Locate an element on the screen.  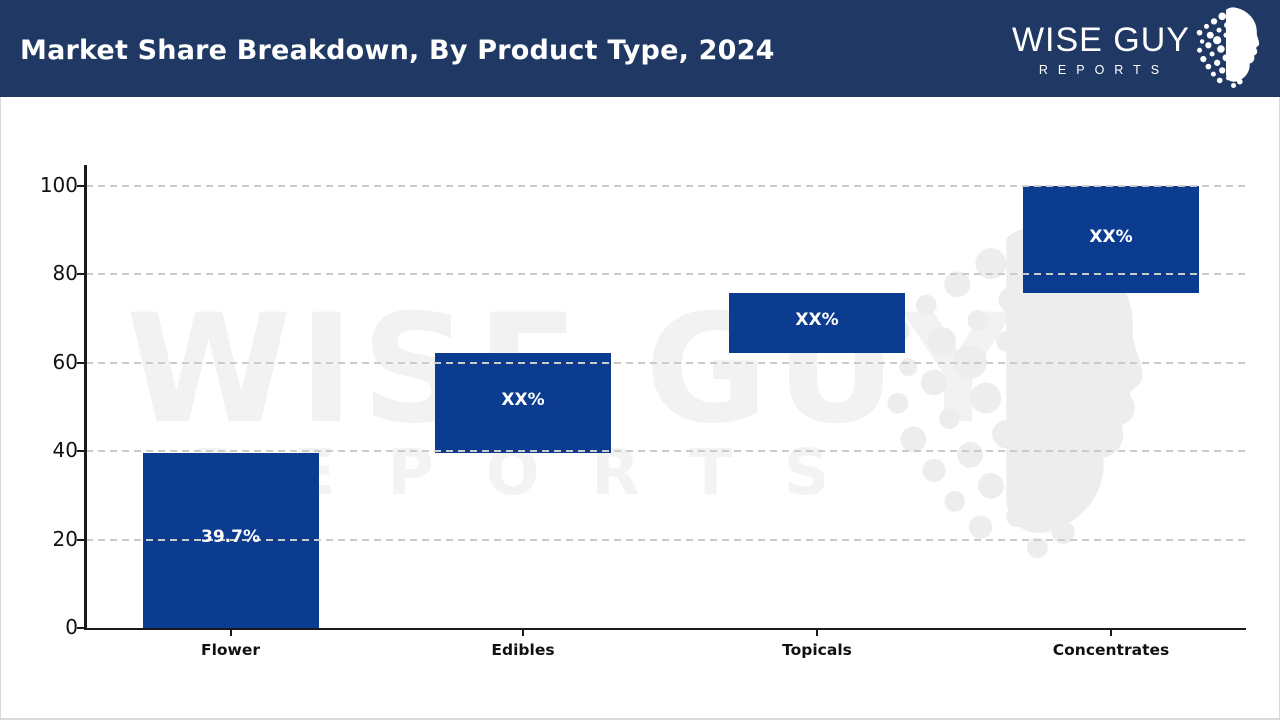
logo-wordmark: WISE GUY REPORTS is located at coordinates (1101, 49).